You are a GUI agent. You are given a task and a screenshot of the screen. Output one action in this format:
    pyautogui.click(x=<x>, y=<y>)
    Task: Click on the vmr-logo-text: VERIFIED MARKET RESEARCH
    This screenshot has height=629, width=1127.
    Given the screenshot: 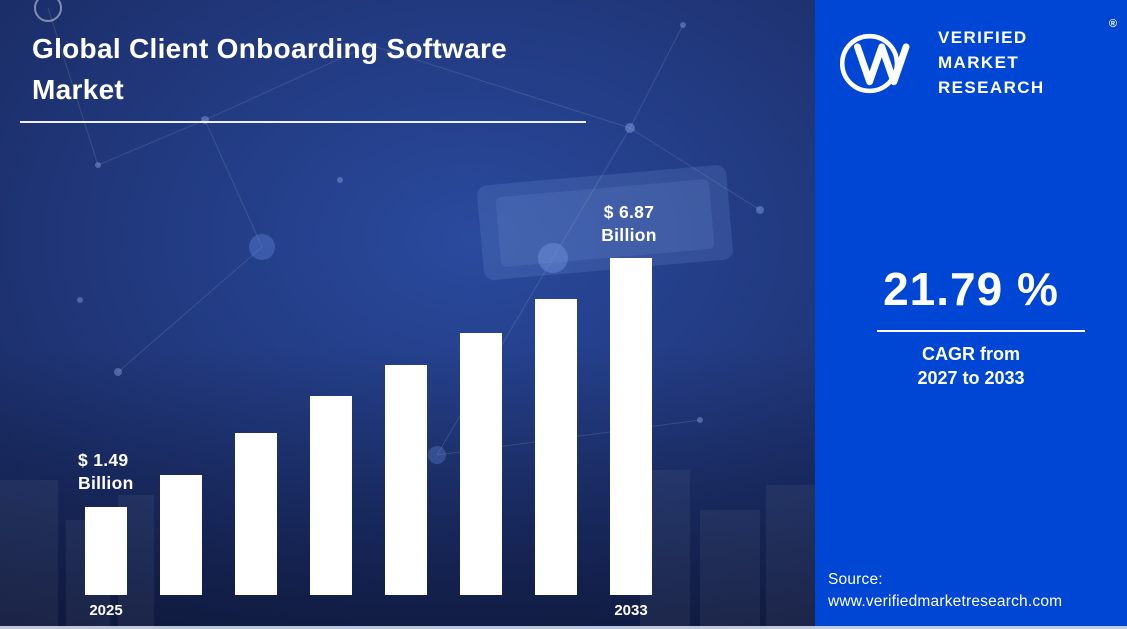 What is the action you would take?
    pyautogui.click(x=991, y=62)
    